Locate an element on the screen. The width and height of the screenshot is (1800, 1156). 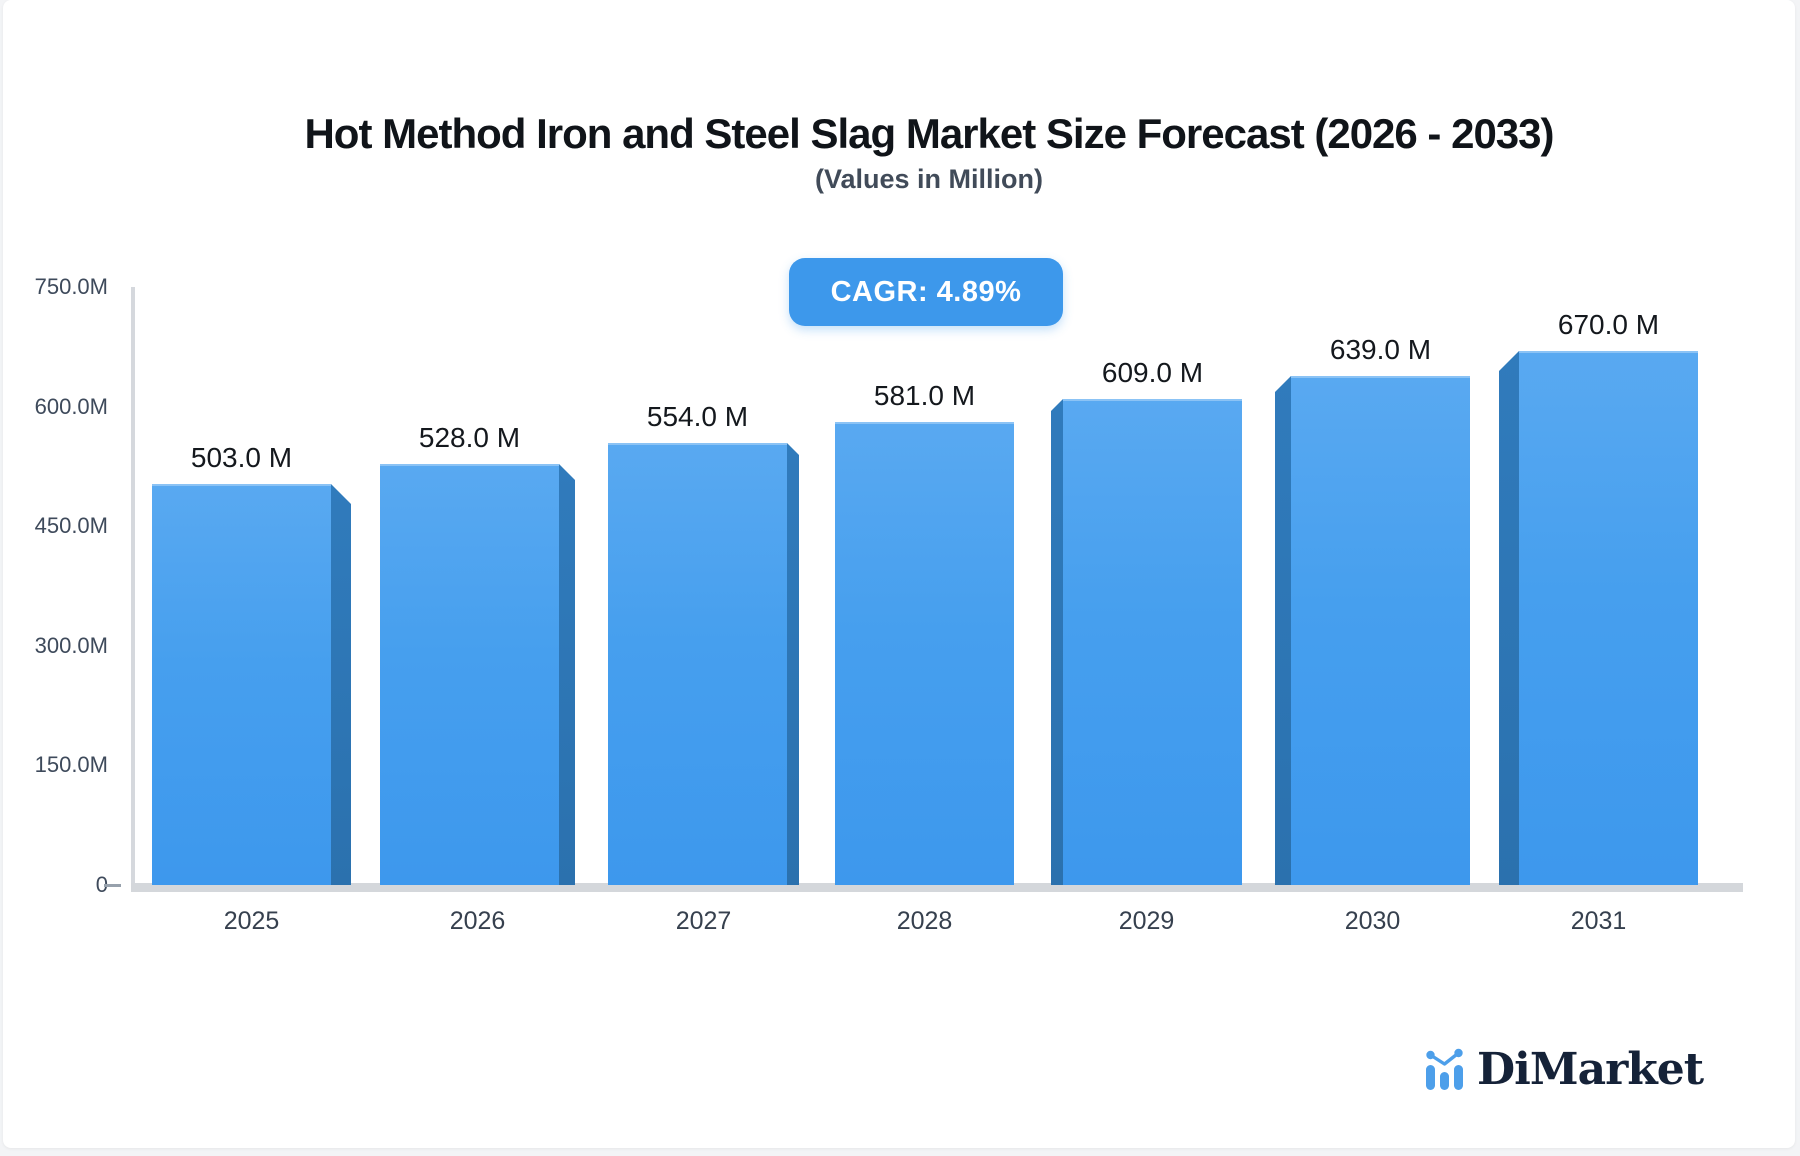
bar-2031 is located at coordinates (1608, 618).